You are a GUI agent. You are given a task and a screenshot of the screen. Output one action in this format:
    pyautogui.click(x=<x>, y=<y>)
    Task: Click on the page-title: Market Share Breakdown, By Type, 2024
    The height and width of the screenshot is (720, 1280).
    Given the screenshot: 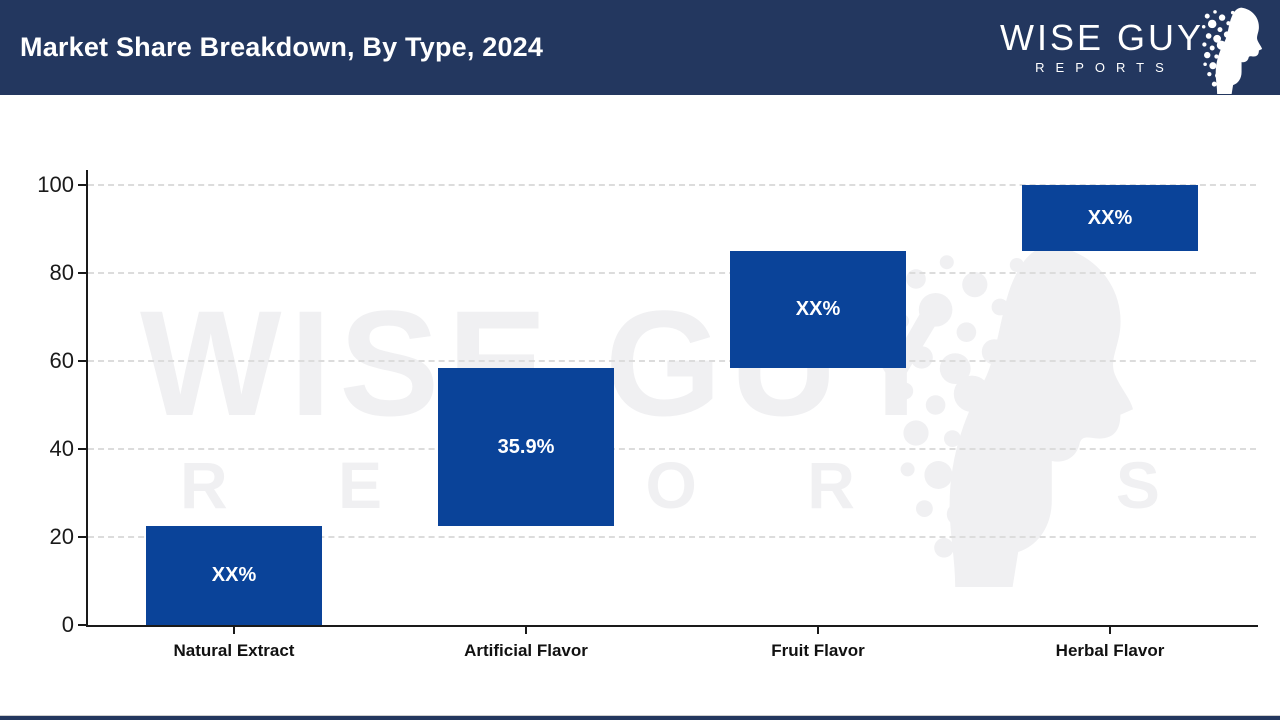 What is the action you would take?
    pyautogui.click(x=282, y=47)
    